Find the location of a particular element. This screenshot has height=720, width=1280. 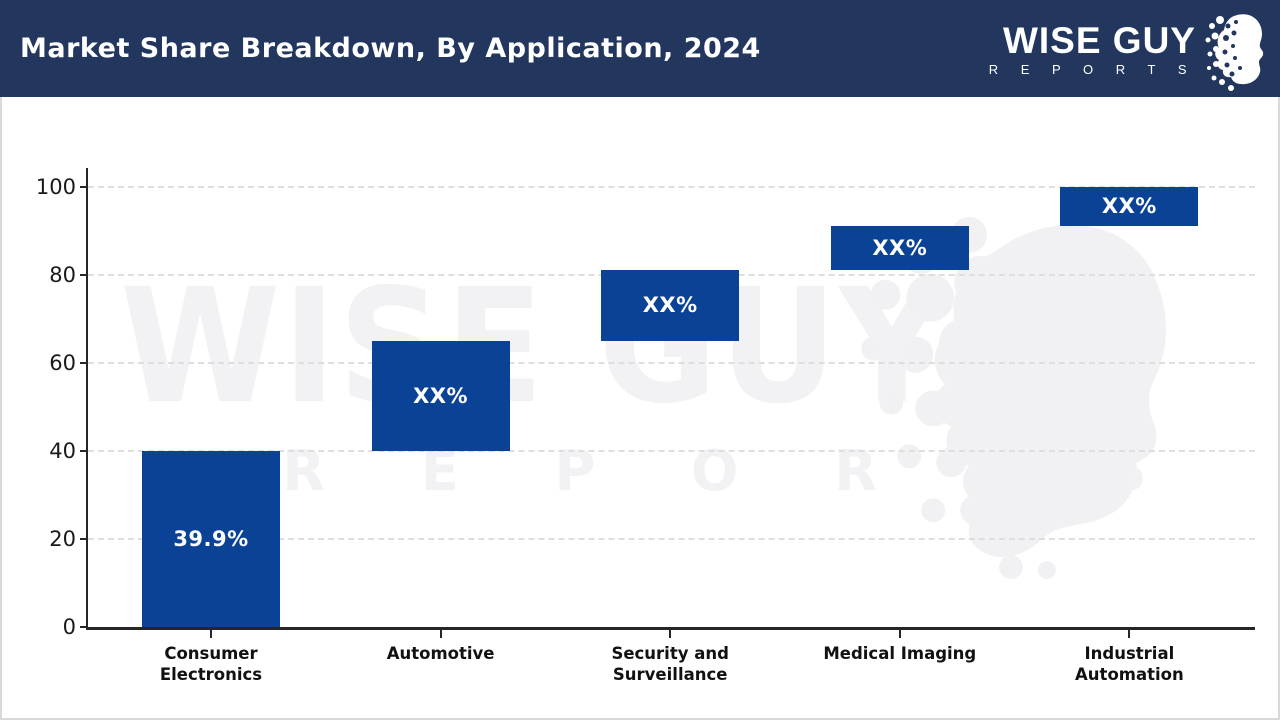

x-axis-category-label: Medical Imaging is located at coordinates (899, 653).